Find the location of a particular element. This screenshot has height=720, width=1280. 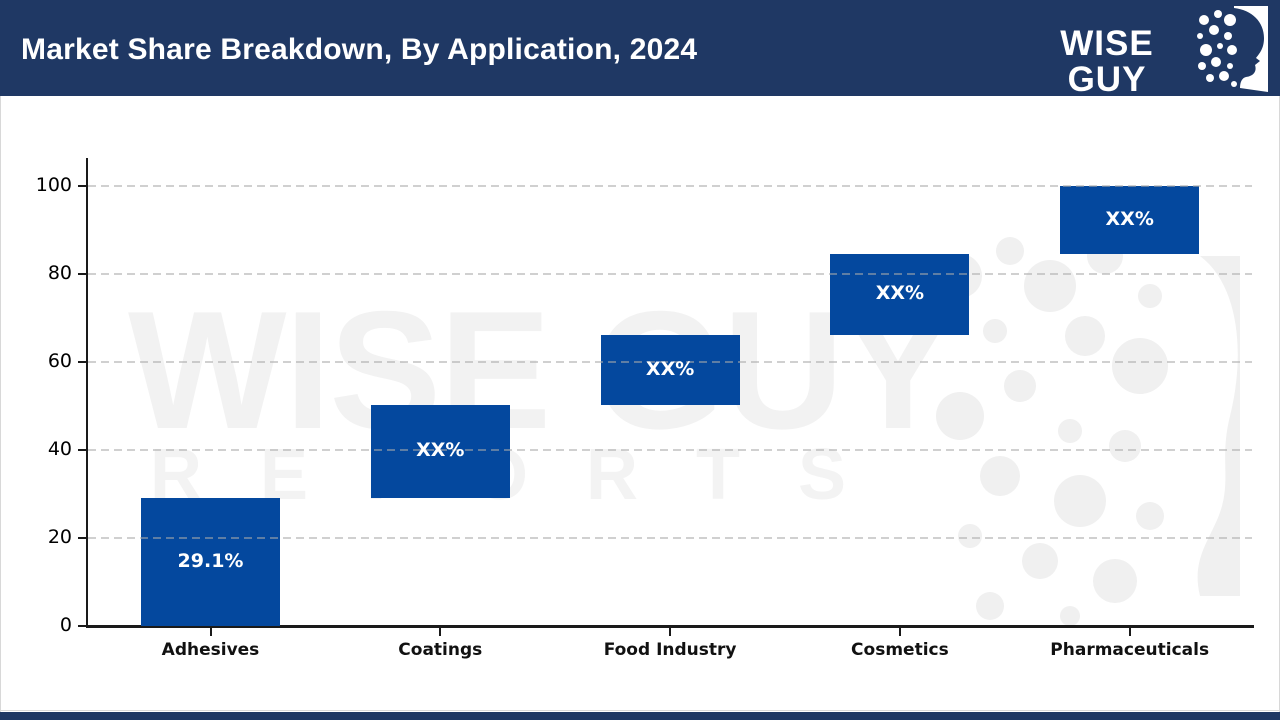

y-tick-label: 80 is located at coordinates (59, 273).